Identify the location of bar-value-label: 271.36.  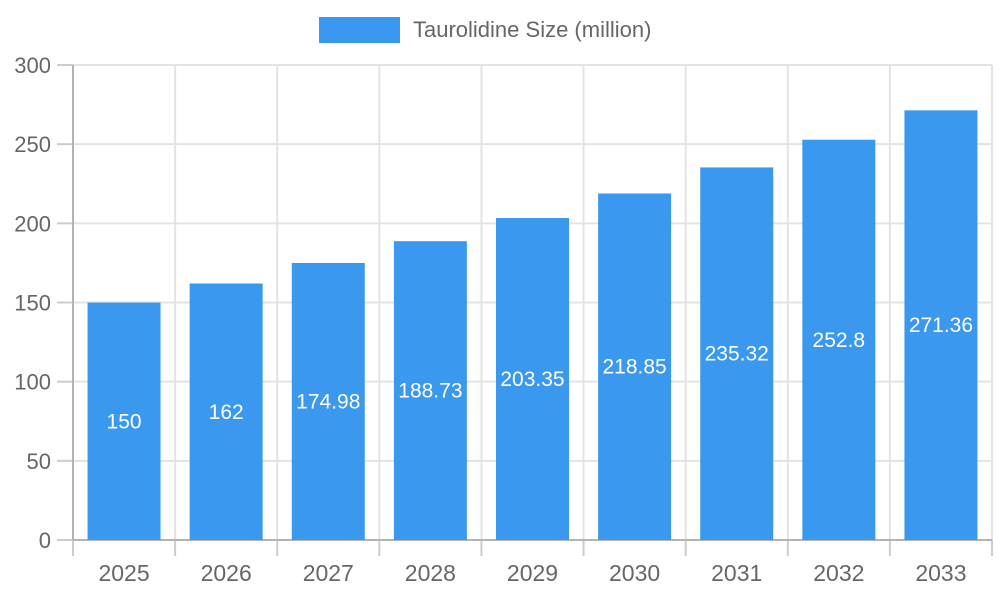
(941, 325).